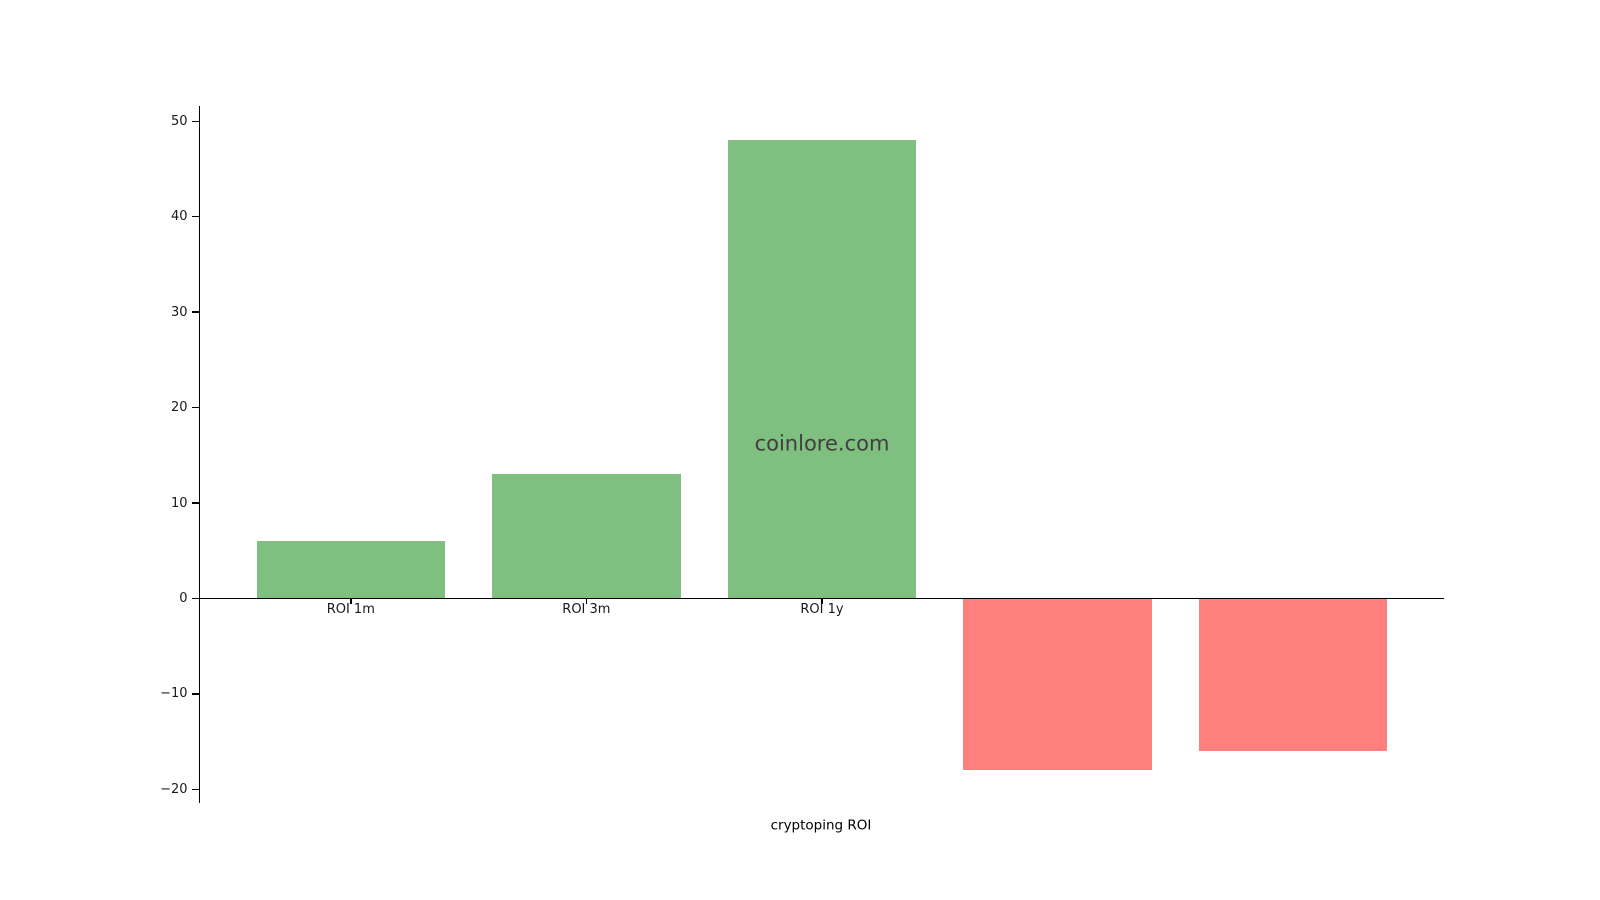 This screenshot has width=1600, height=900. Describe the element at coordinates (822, 609) in the screenshot. I see `x-tick-label: ROI 1y` at that location.